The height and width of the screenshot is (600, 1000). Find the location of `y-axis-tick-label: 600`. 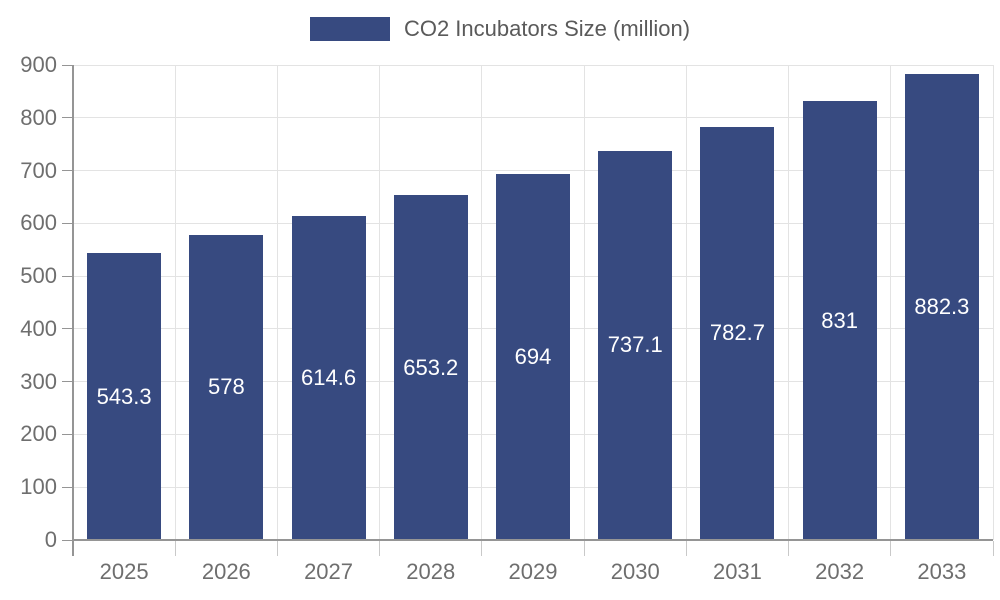

y-axis-tick-label: 600 is located at coordinates (38, 223).